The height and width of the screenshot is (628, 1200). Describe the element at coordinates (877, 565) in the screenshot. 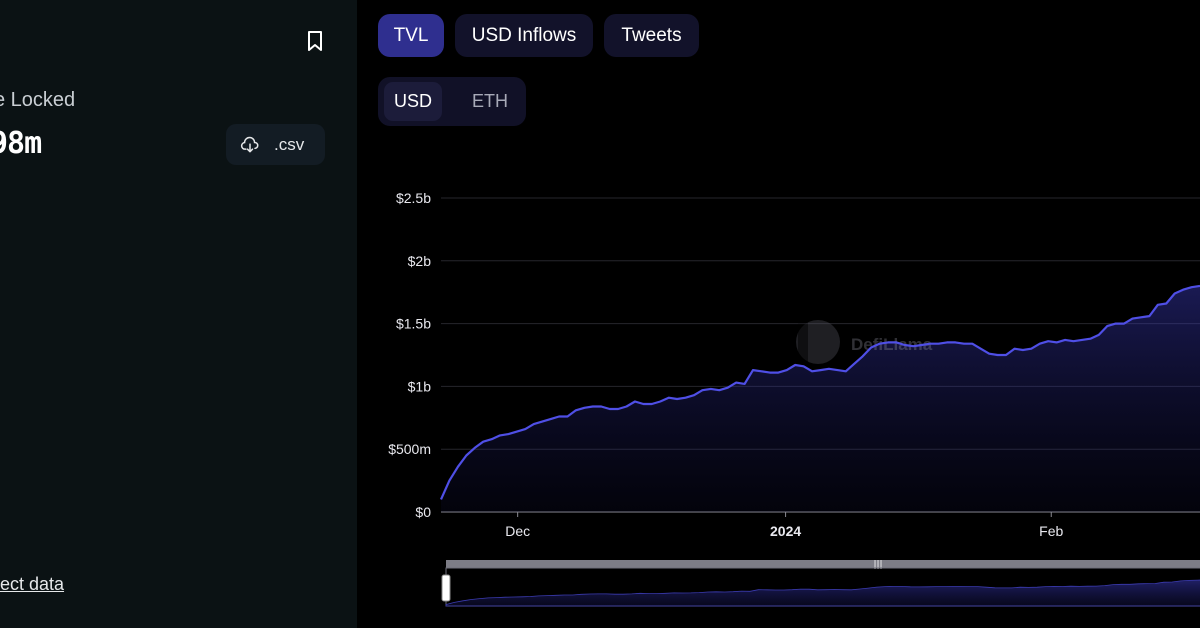

I see `brush-grip-icon: |||` at that location.